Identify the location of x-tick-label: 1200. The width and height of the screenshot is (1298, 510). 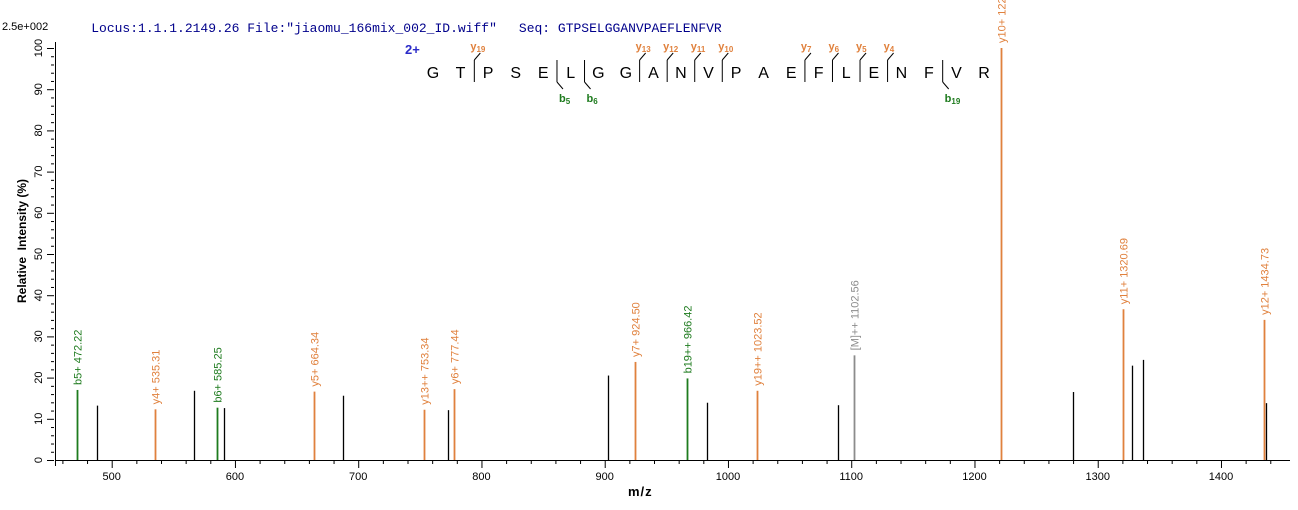
(974, 477).